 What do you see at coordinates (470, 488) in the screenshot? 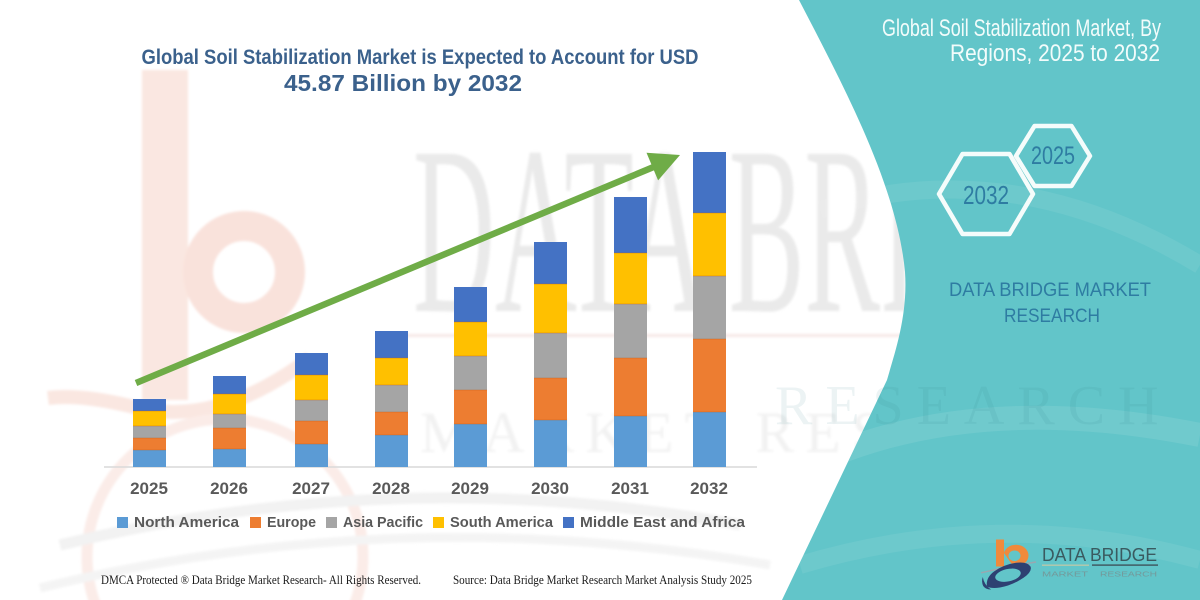
I see `svg-text: 2029` at bounding box center [470, 488].